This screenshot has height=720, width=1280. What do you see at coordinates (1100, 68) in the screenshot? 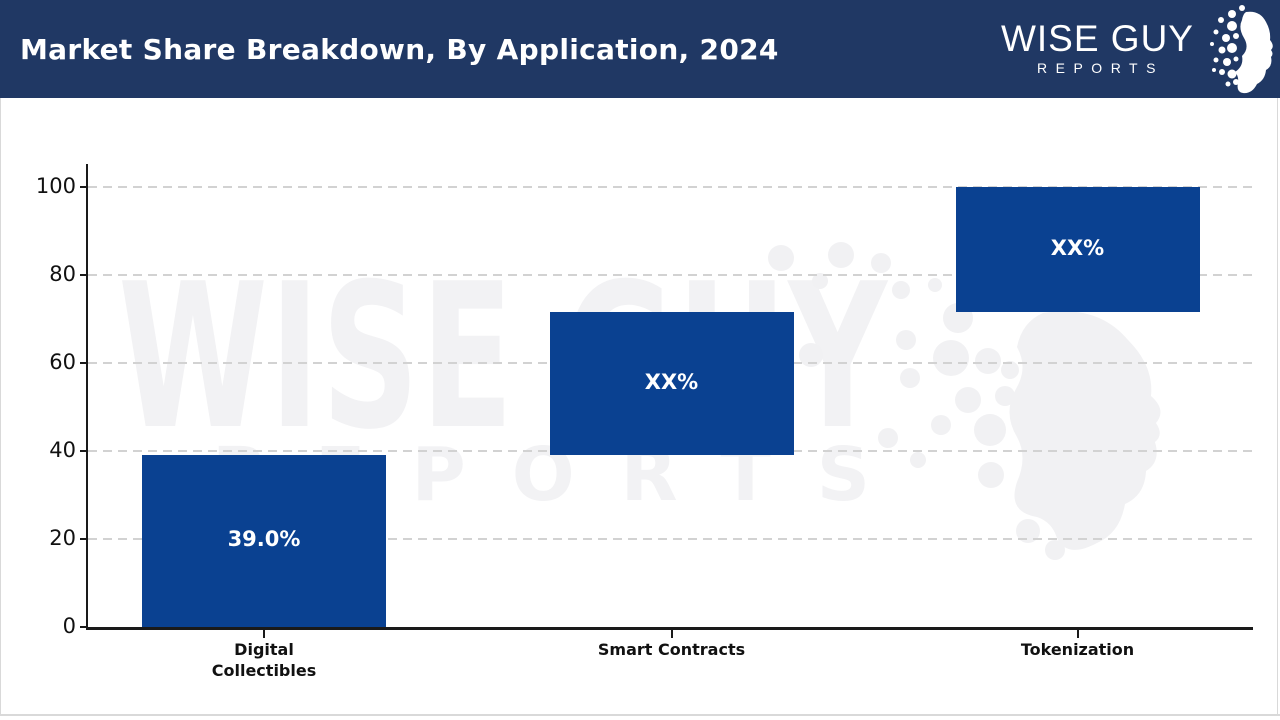
I see `logo-subtext: REPORTS` at bounding box center [1100, 68].